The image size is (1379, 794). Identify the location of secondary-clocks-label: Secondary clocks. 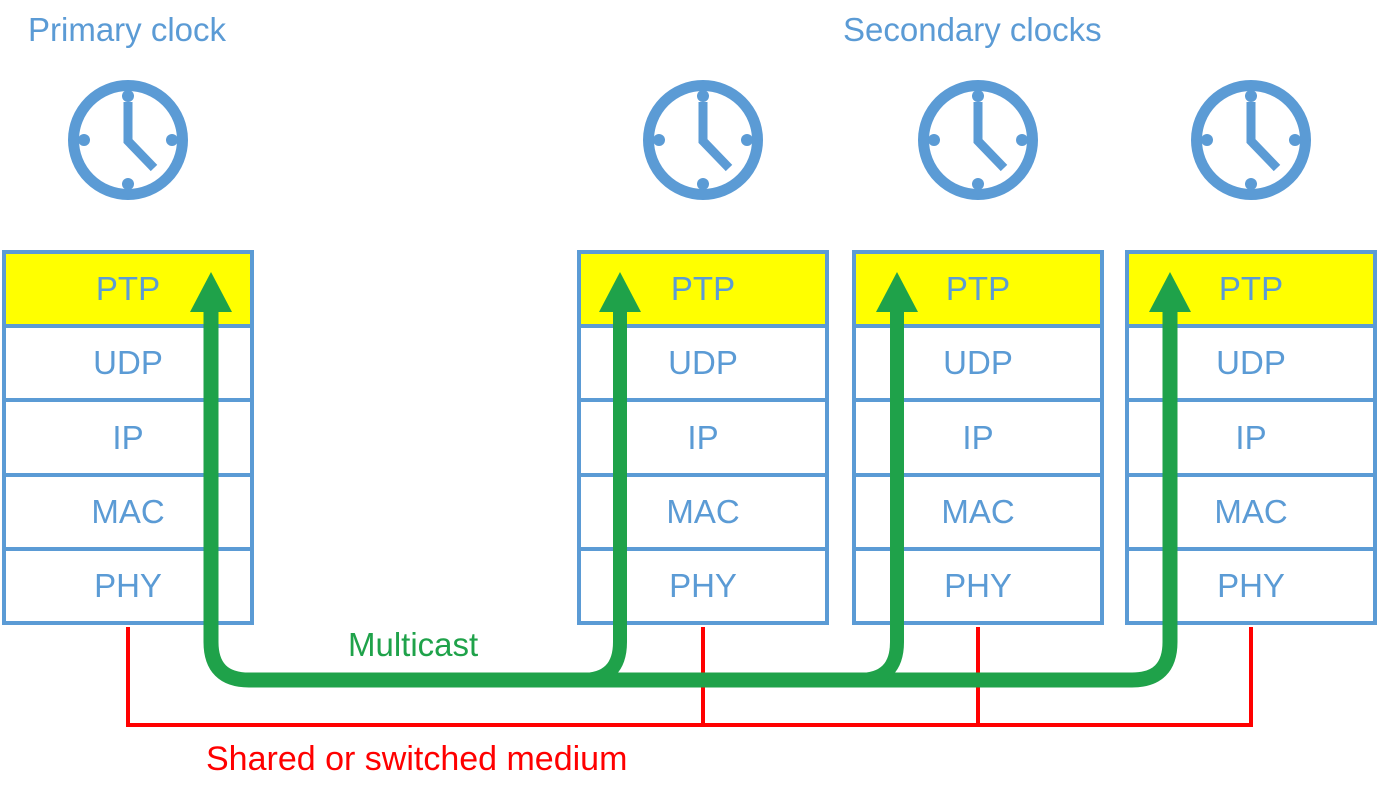
(972, 29).